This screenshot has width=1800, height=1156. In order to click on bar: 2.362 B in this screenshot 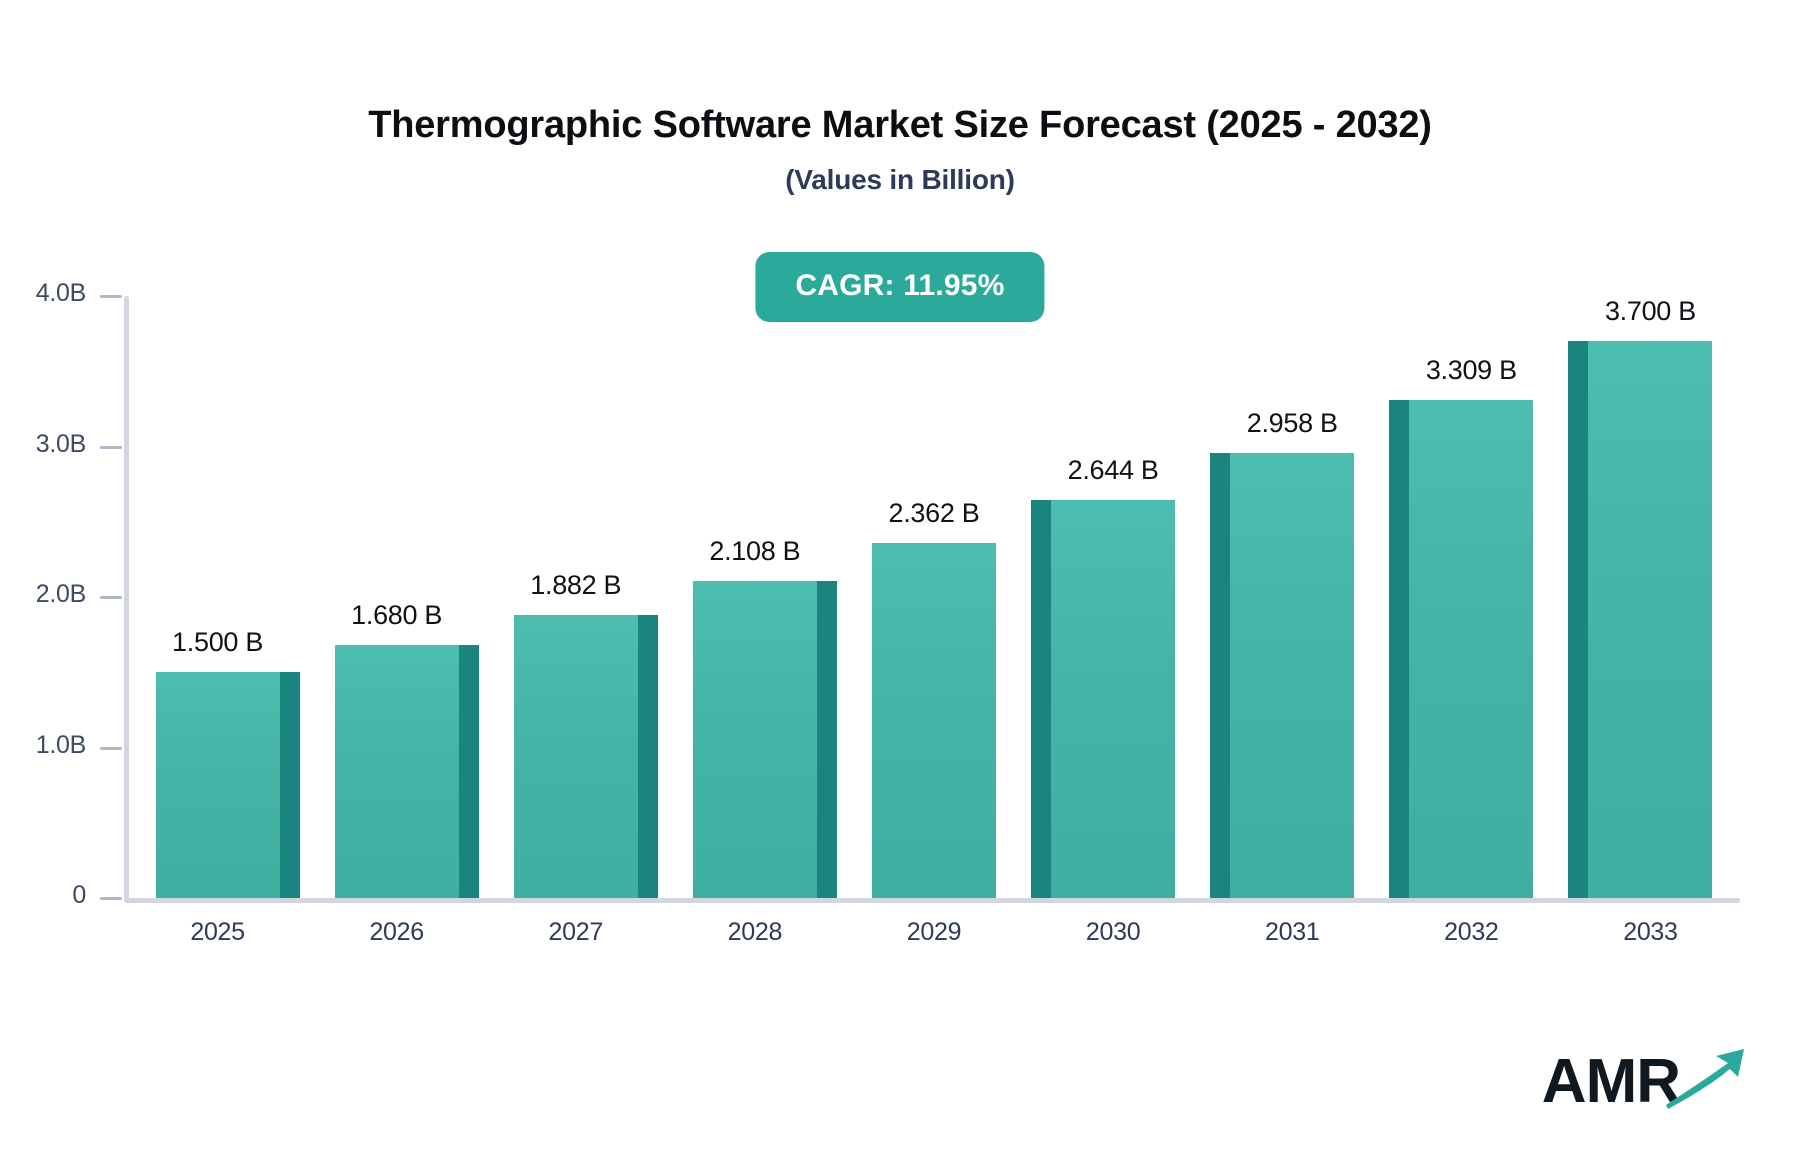, I will do `click(934, 597)`.